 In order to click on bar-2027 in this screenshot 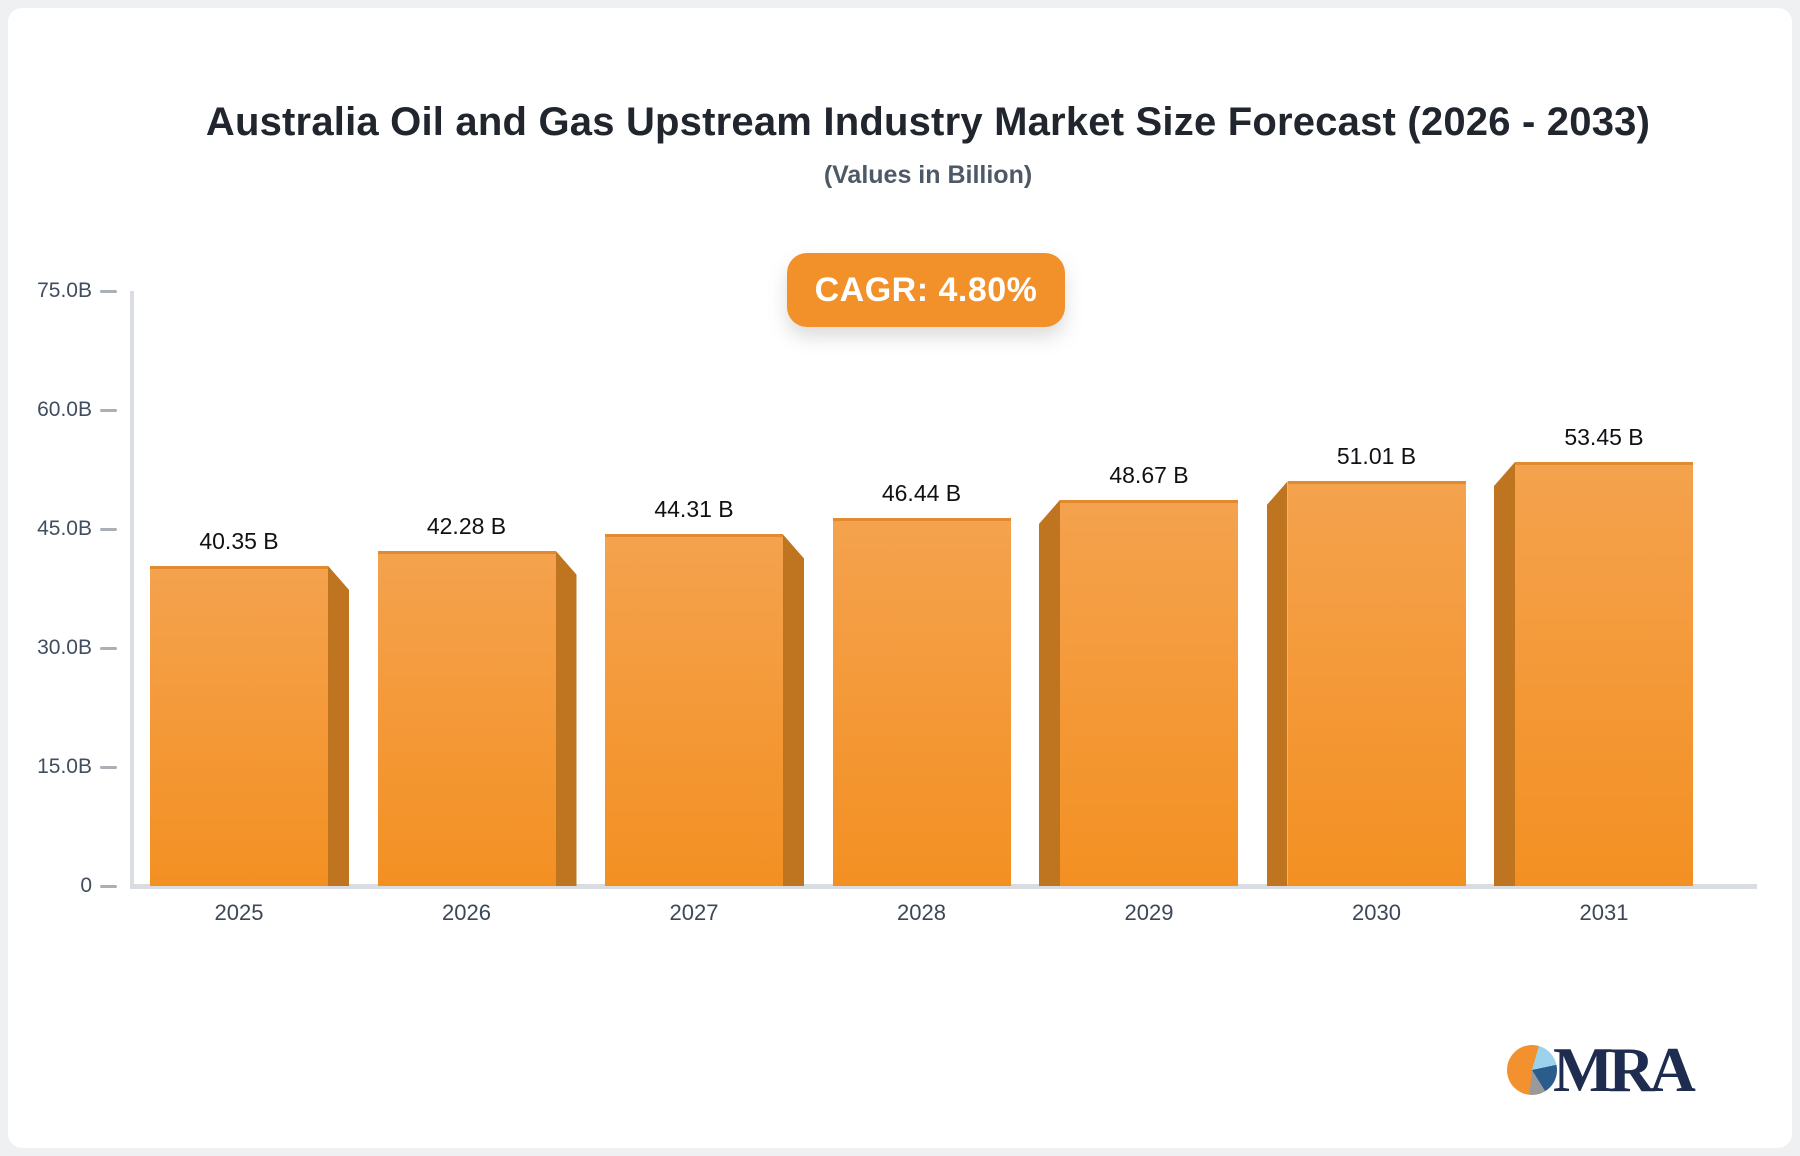, I will do `click(694, 710)`.